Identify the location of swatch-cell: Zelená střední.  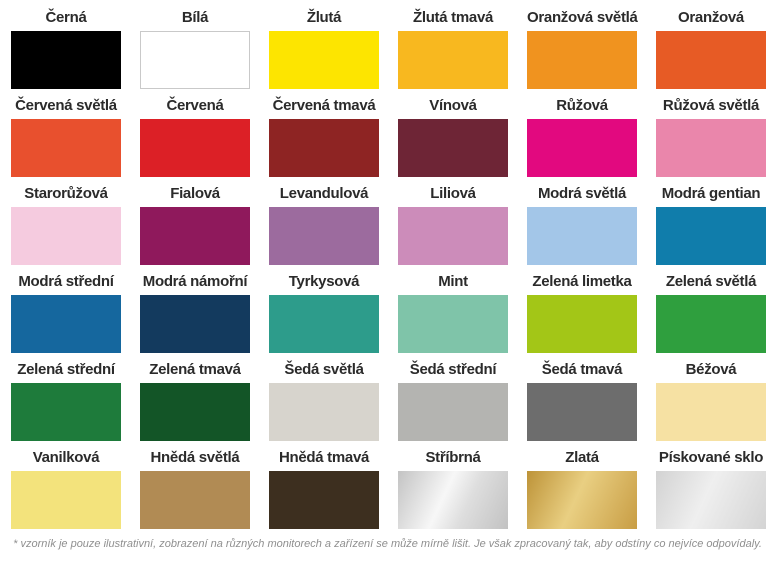
(66, 399).